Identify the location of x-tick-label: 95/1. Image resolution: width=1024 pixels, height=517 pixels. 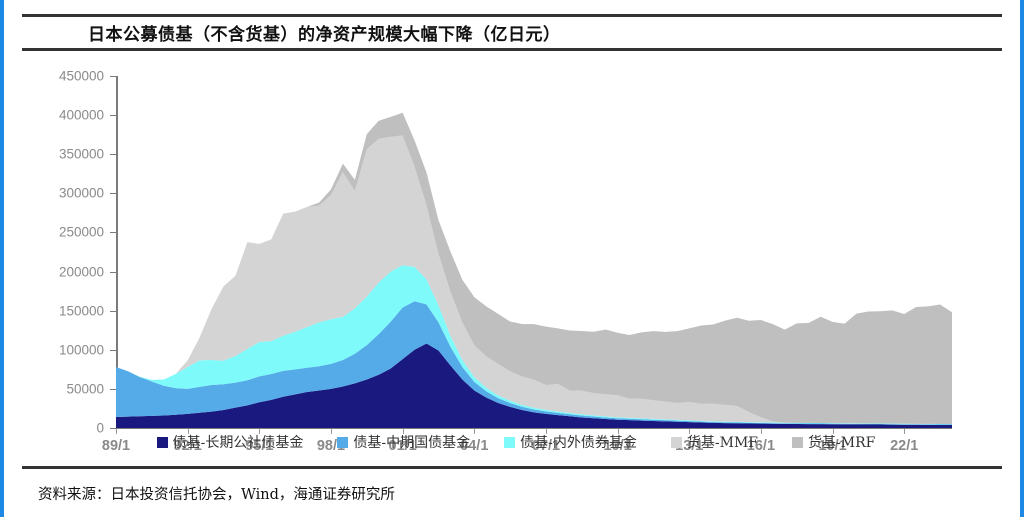
(259, 446).